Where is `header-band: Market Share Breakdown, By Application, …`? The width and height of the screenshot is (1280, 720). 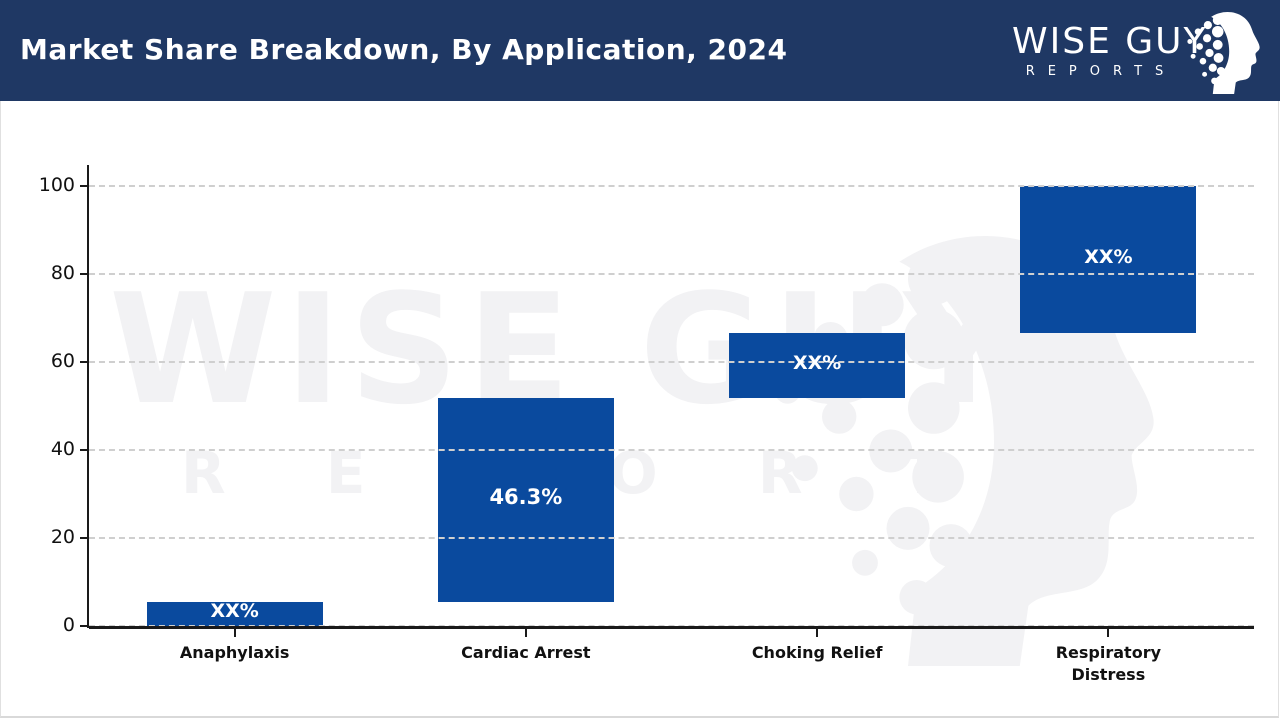 header-band: Market Share Breakdown, By Application, … is located at coordinates (640, 50).